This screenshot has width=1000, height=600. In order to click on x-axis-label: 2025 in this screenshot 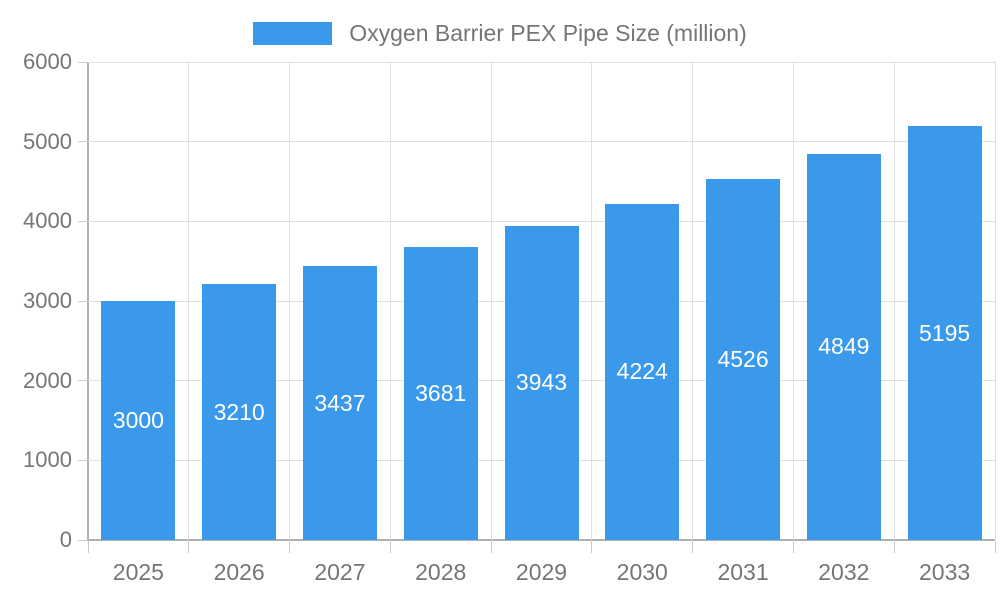, I will do `click(138, 572)`.